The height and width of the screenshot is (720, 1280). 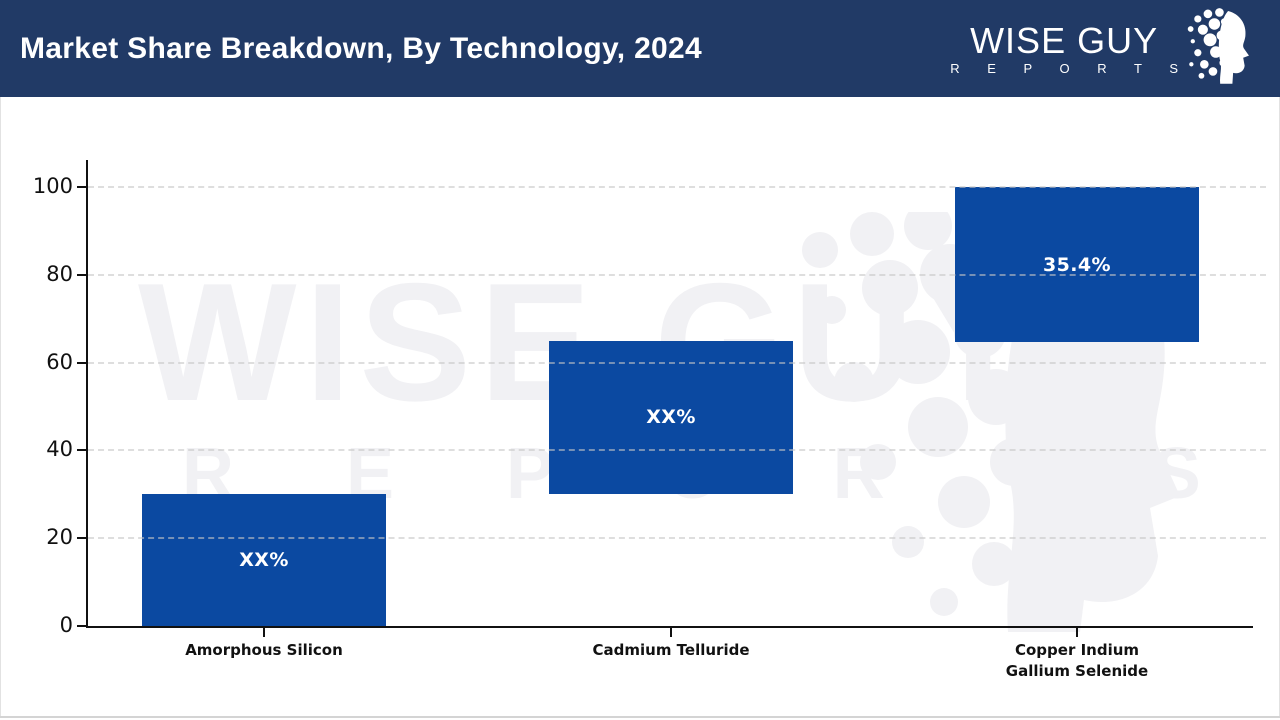 I want to click on x-category-label-3: Copper Indium Gallium Selenide, so click(x=1077, y=660).